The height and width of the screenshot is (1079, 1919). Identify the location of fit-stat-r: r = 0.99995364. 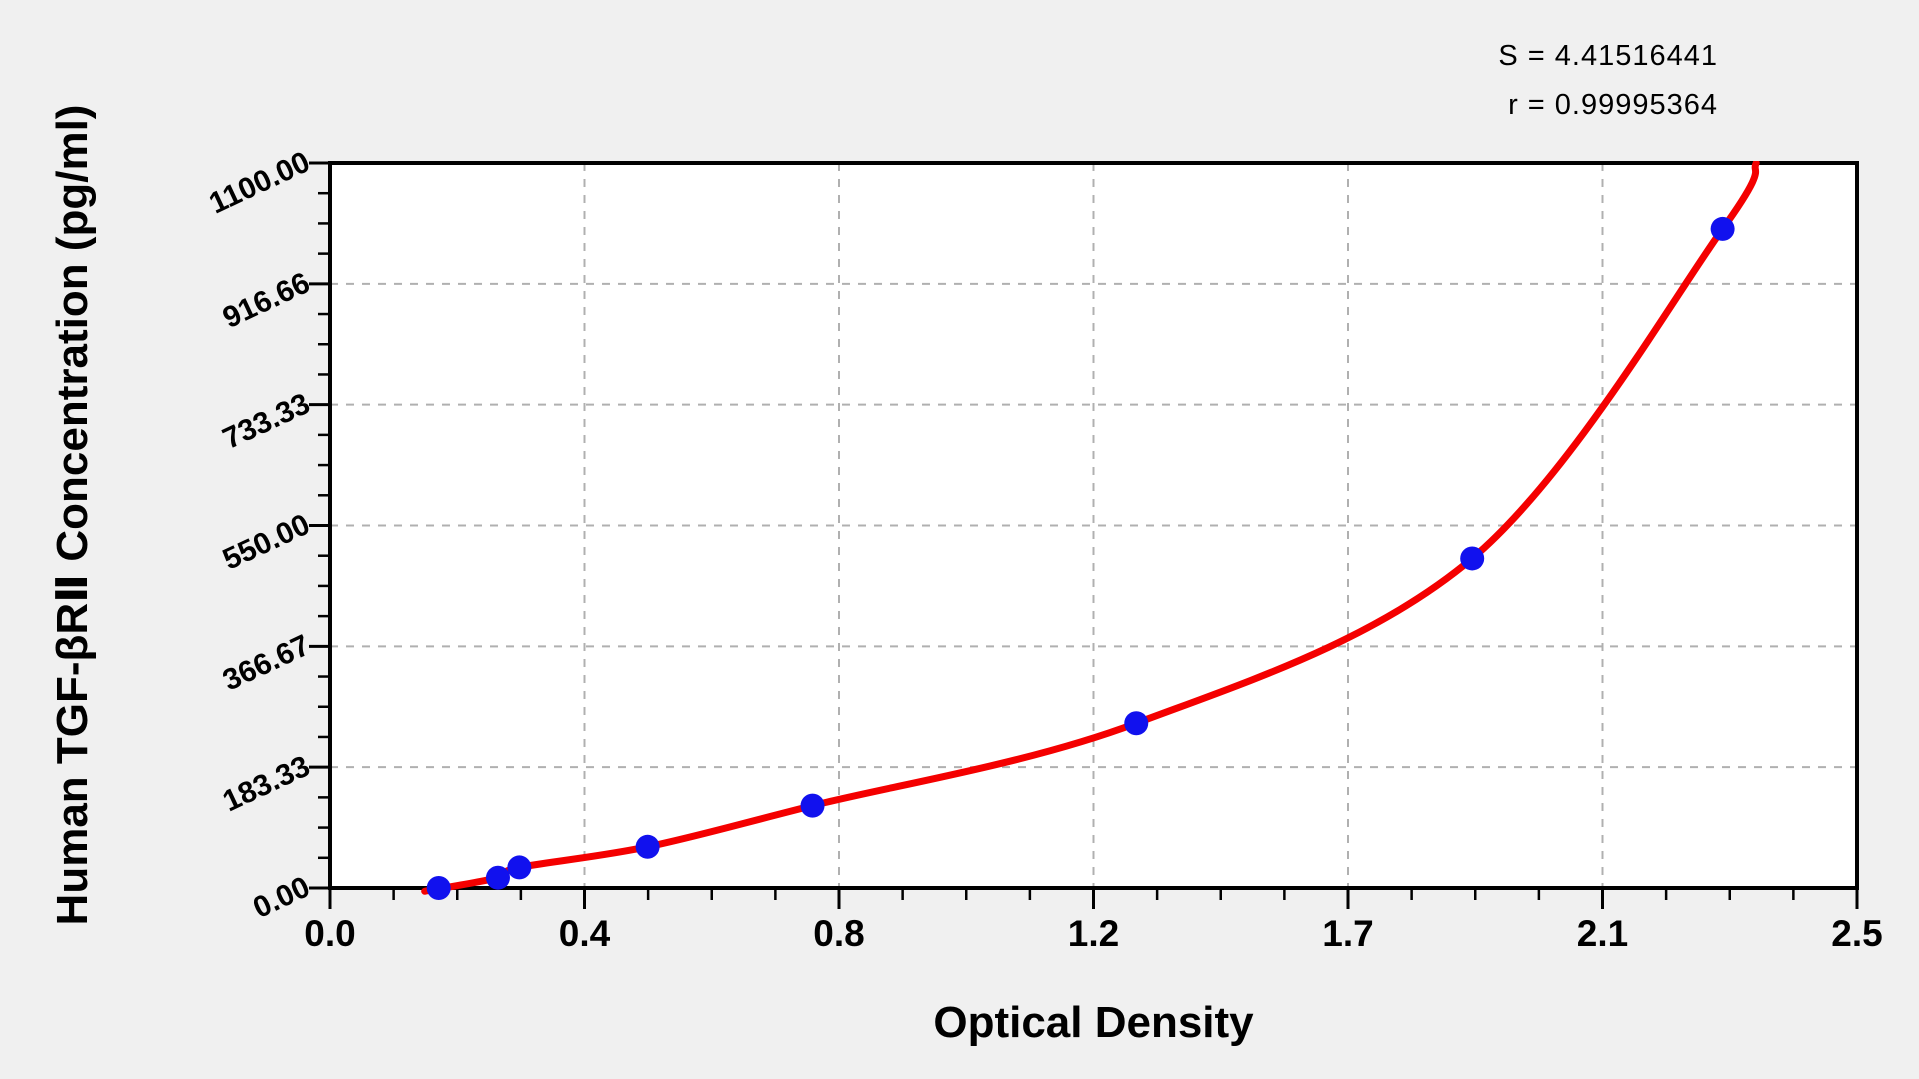
(1613, 105).